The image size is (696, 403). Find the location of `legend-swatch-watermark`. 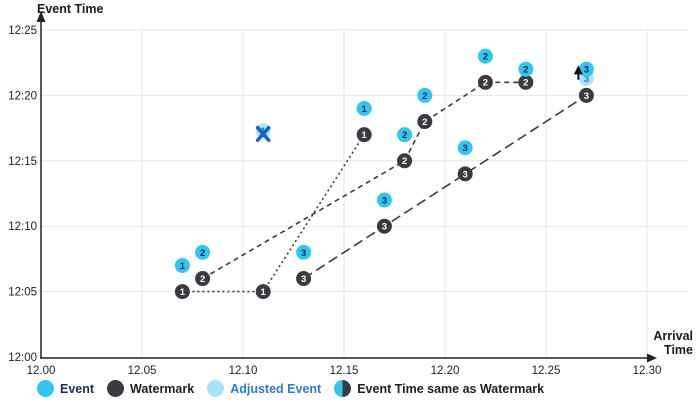

legend-swatch-watermark is located at coordinates (116, 388).